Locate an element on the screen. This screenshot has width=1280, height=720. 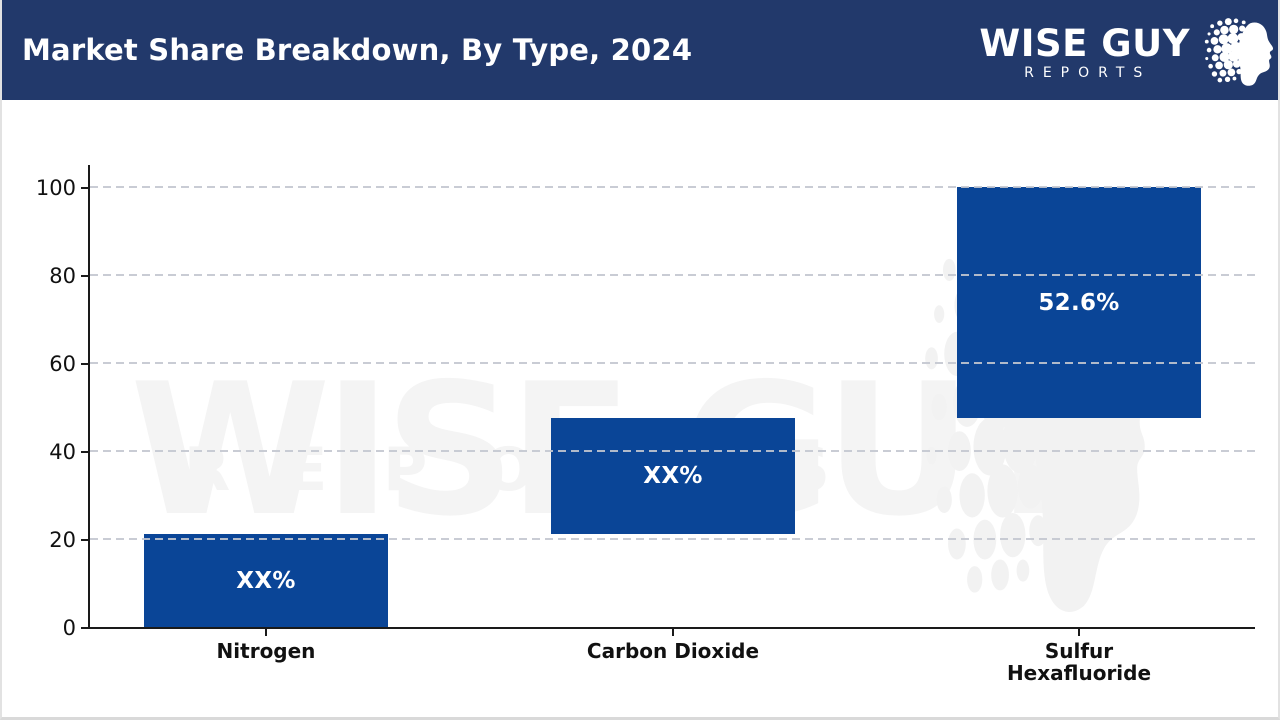
page-title: Market Share Breakdown, By Type, 2024 is located at coordinates (357, 50).